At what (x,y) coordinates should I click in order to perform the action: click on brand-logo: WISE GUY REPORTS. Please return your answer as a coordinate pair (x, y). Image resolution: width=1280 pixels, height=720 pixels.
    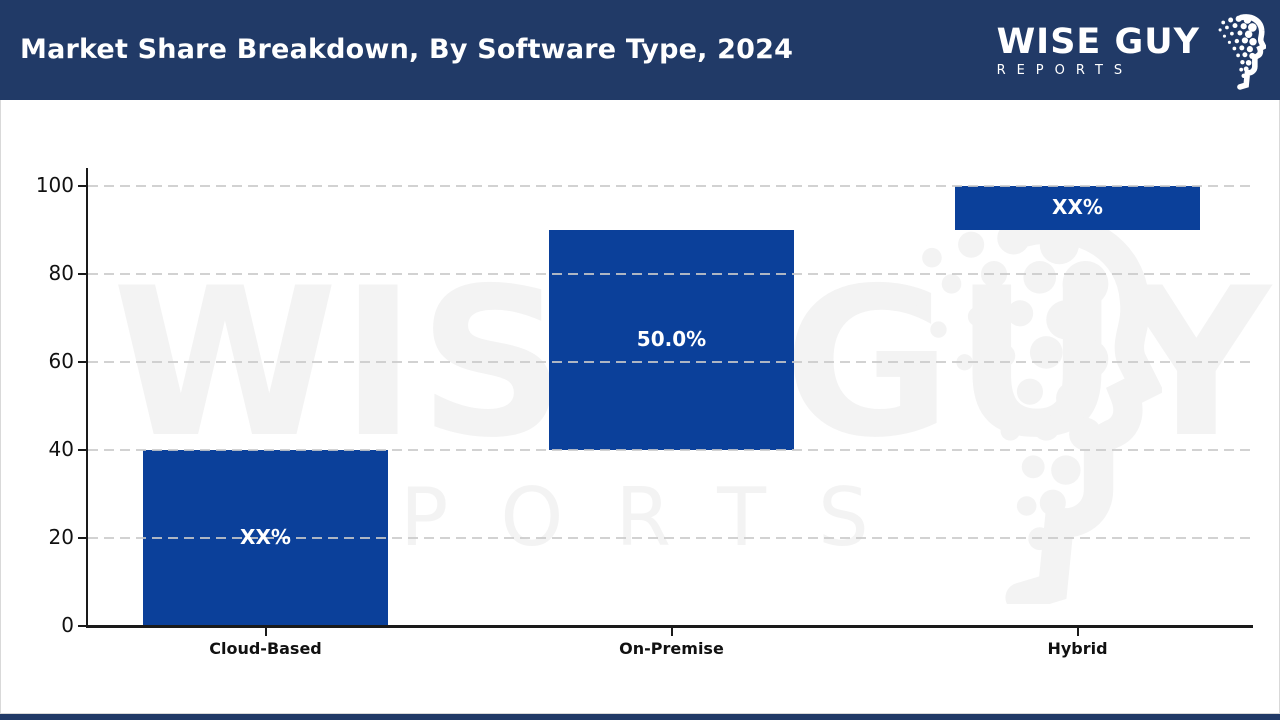
    Looking at the image, I should click on (1131, 51).